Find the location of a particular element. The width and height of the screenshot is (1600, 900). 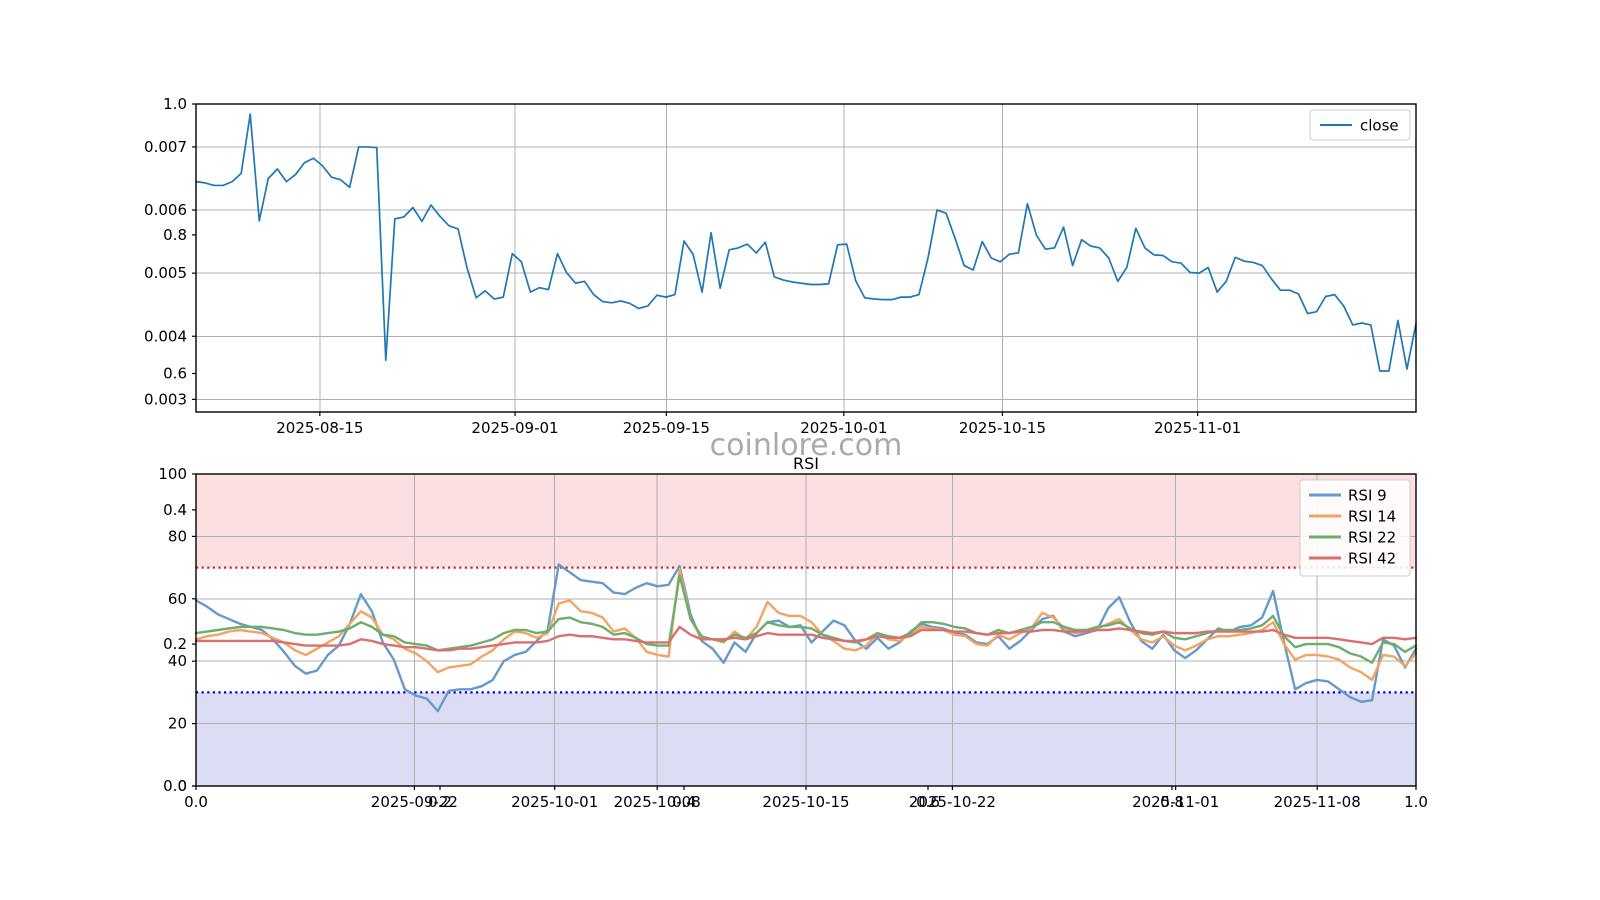

rsi-x-tick-label-overlay: 0.8 is located at coordinates (1172, 802).